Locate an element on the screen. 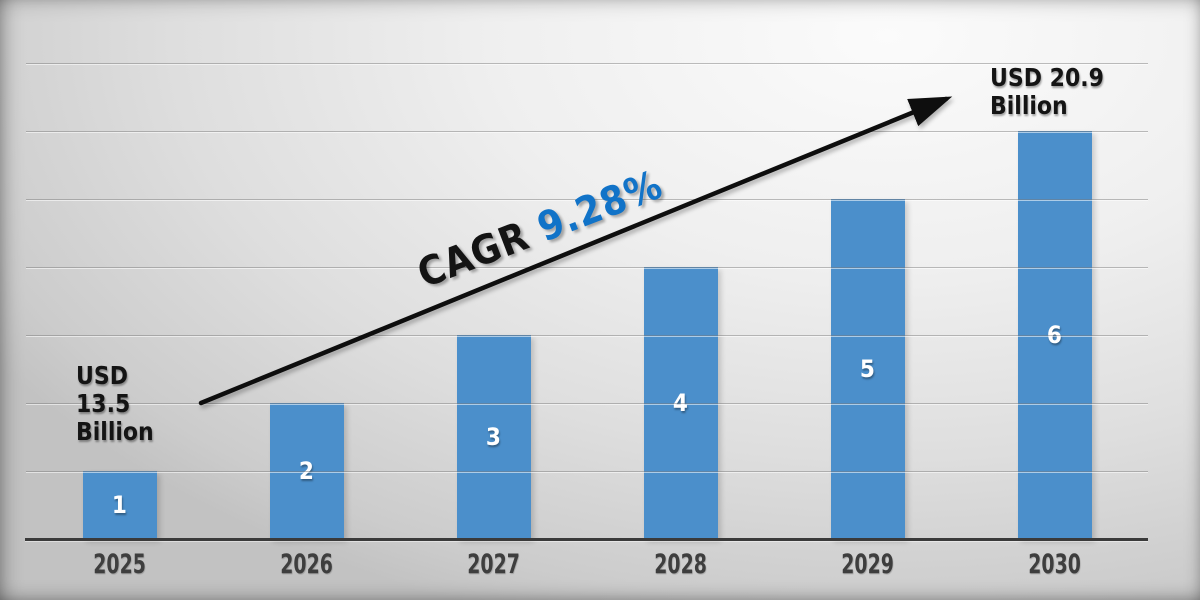 The width and height of the screenshot is (1200, 600). start-value-label: USD 13.5 Billion is located at coordinates (120, 404).